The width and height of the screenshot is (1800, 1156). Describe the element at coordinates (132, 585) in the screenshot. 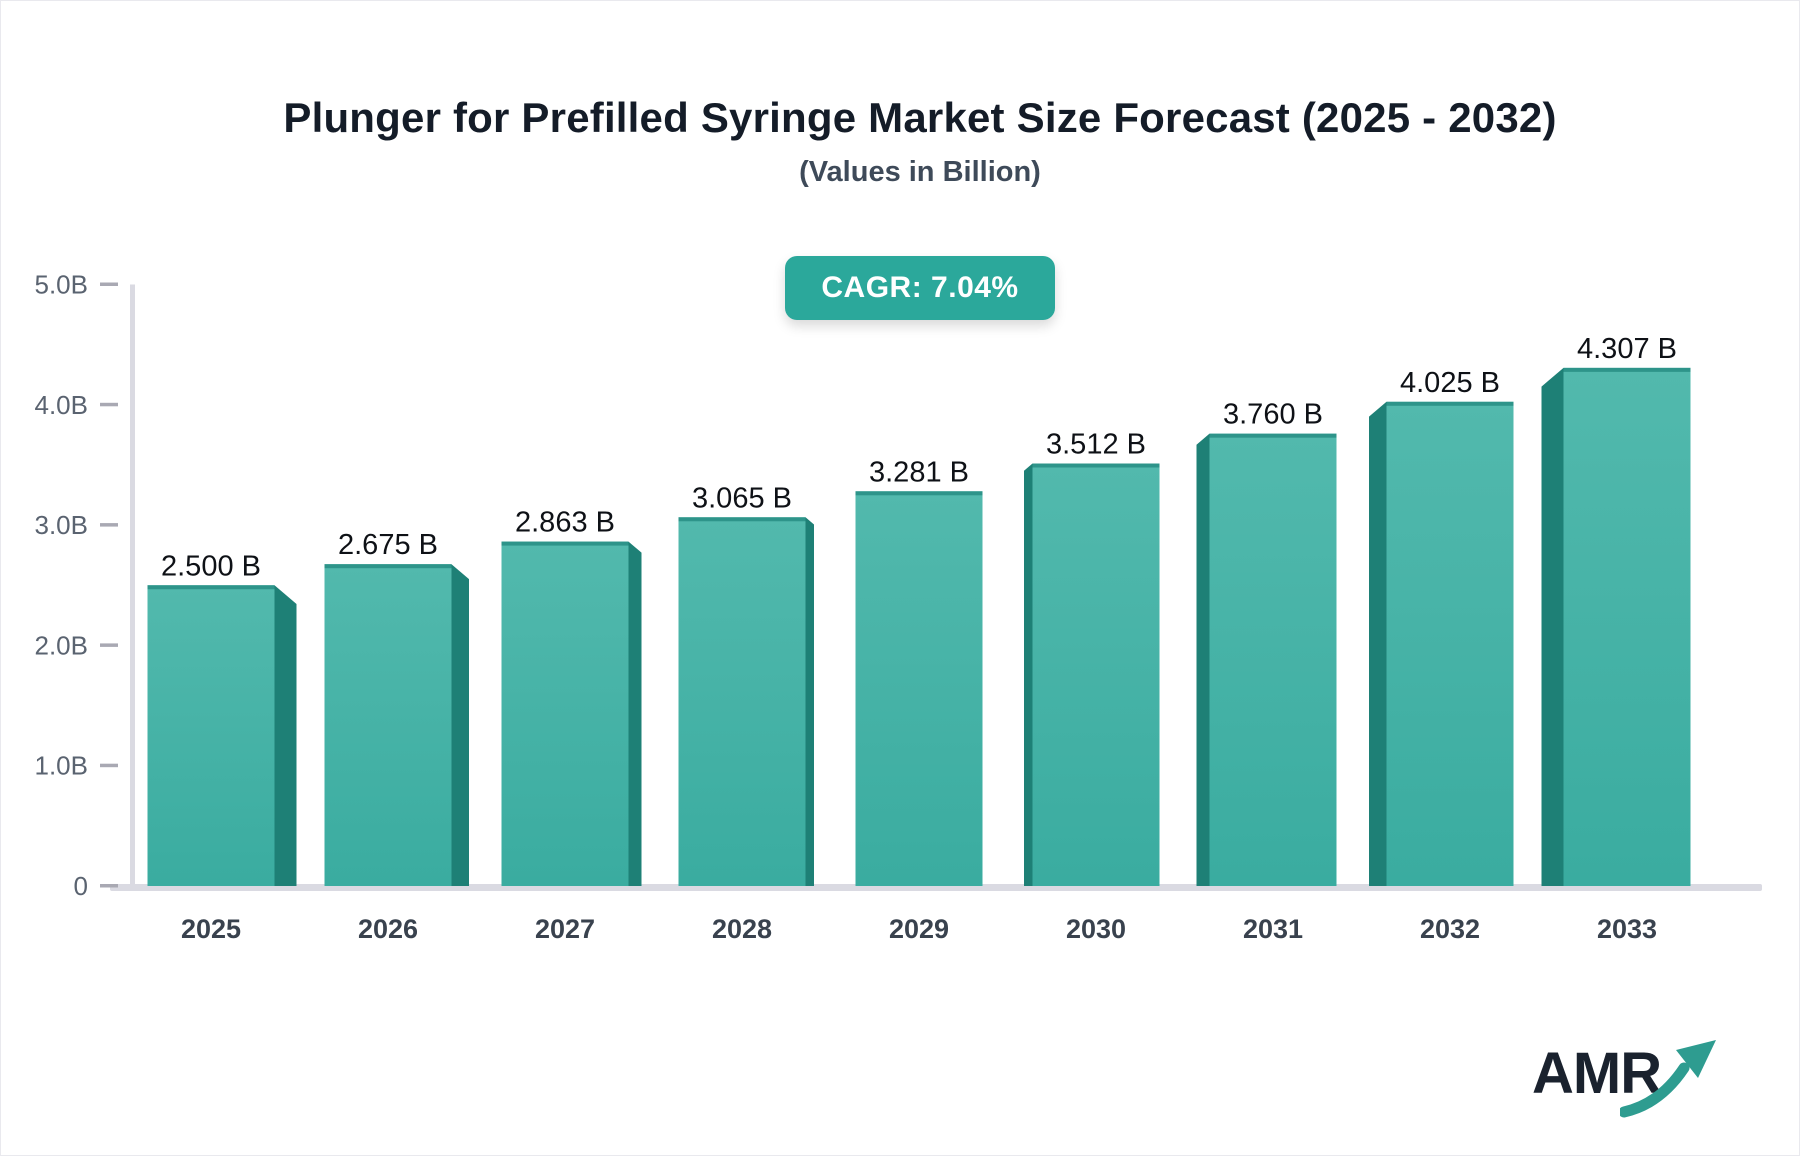

I see `y-axis-line` at that location.